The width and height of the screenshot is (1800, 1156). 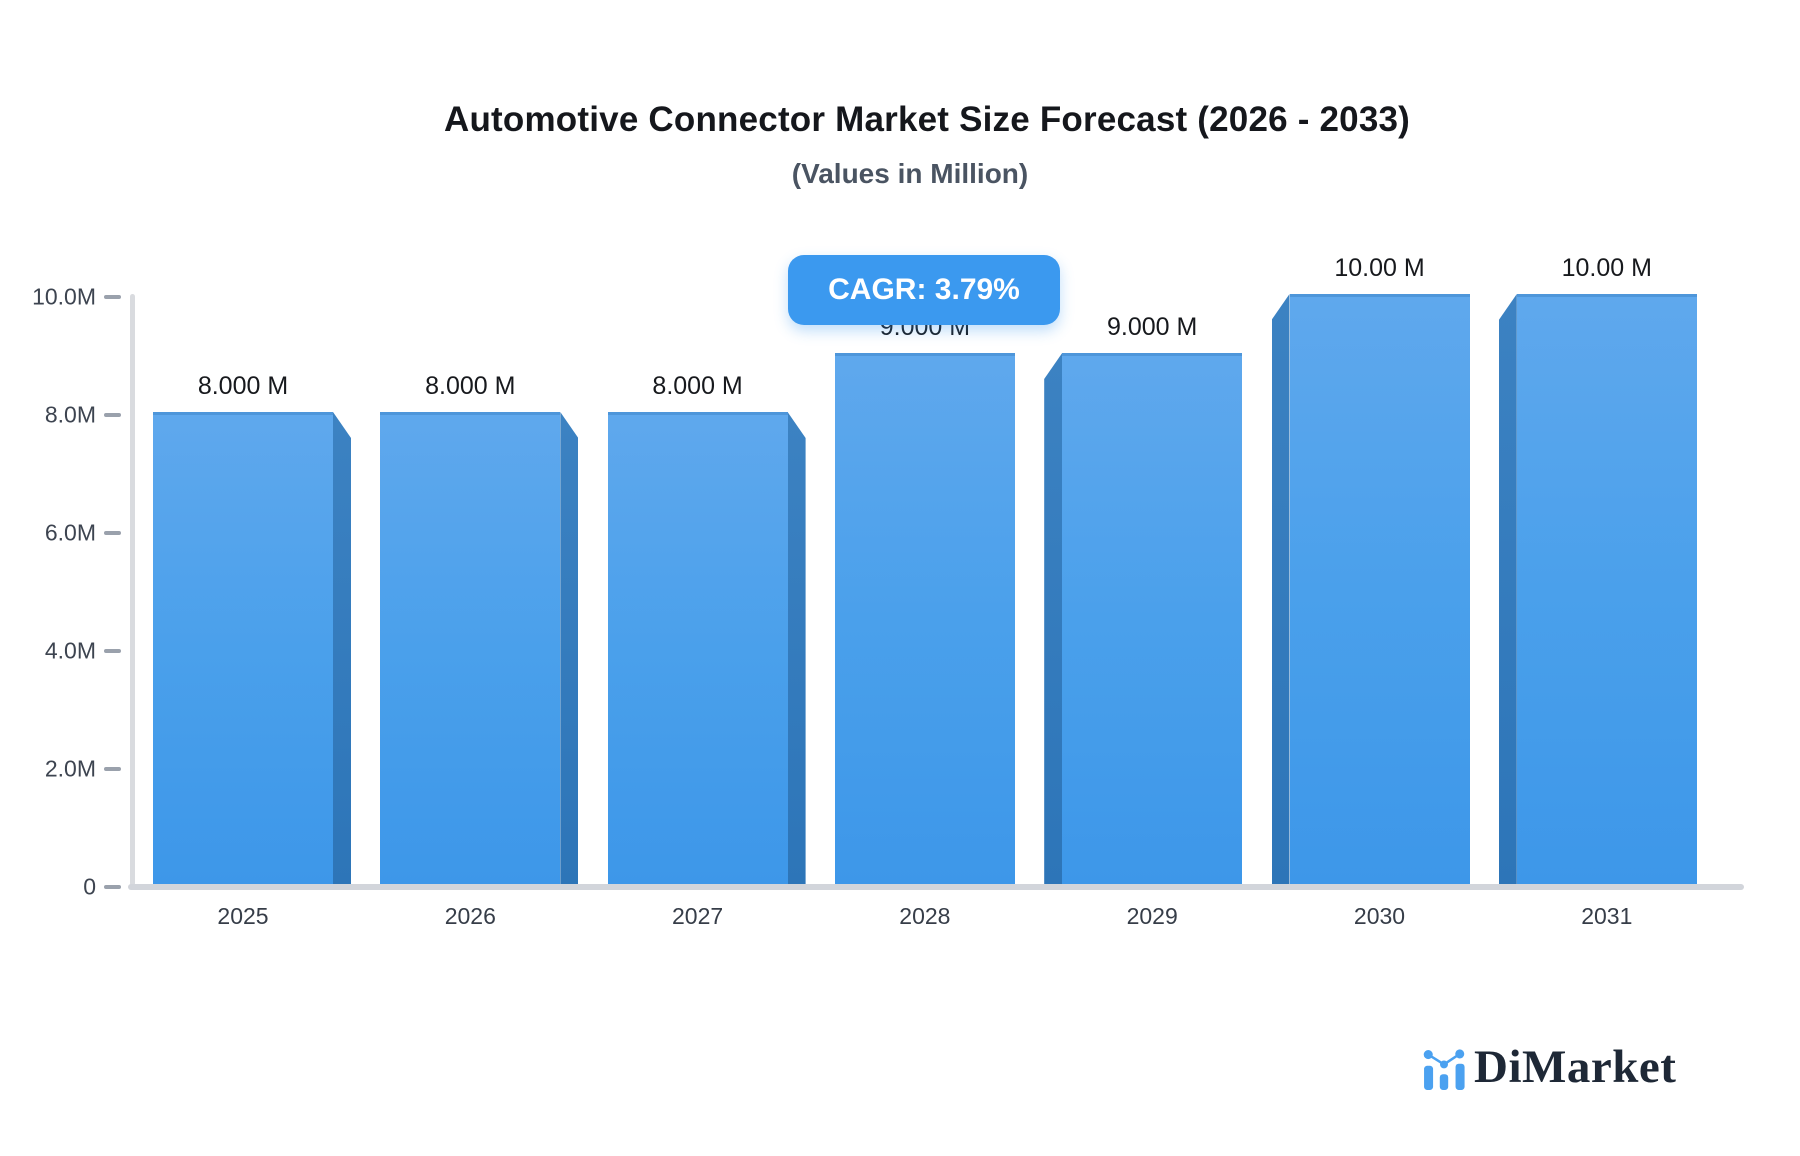 What do you see at coordinates (1444, 1069) in the screenshot?
I see `bar-chart-logo-icon` at bounding box center [1444, 1069].